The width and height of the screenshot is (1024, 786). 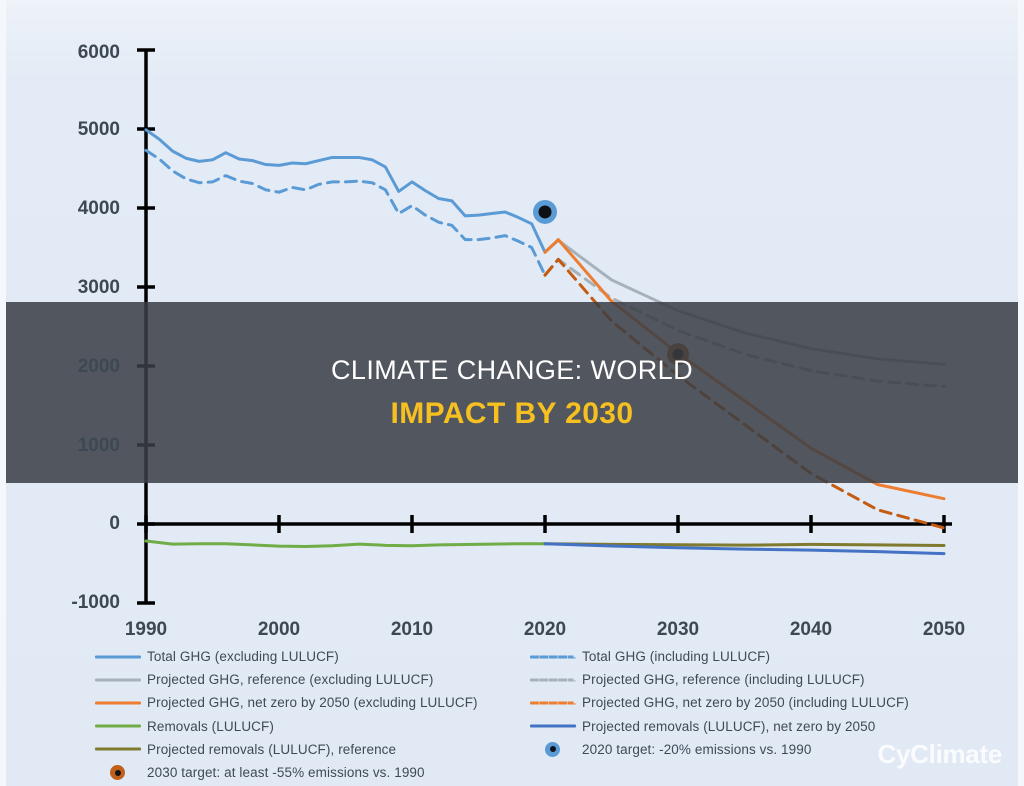 I want to click on overlay-title-primary: CLIMATE CHANGE: WORLD, so click(x=512, y=369).